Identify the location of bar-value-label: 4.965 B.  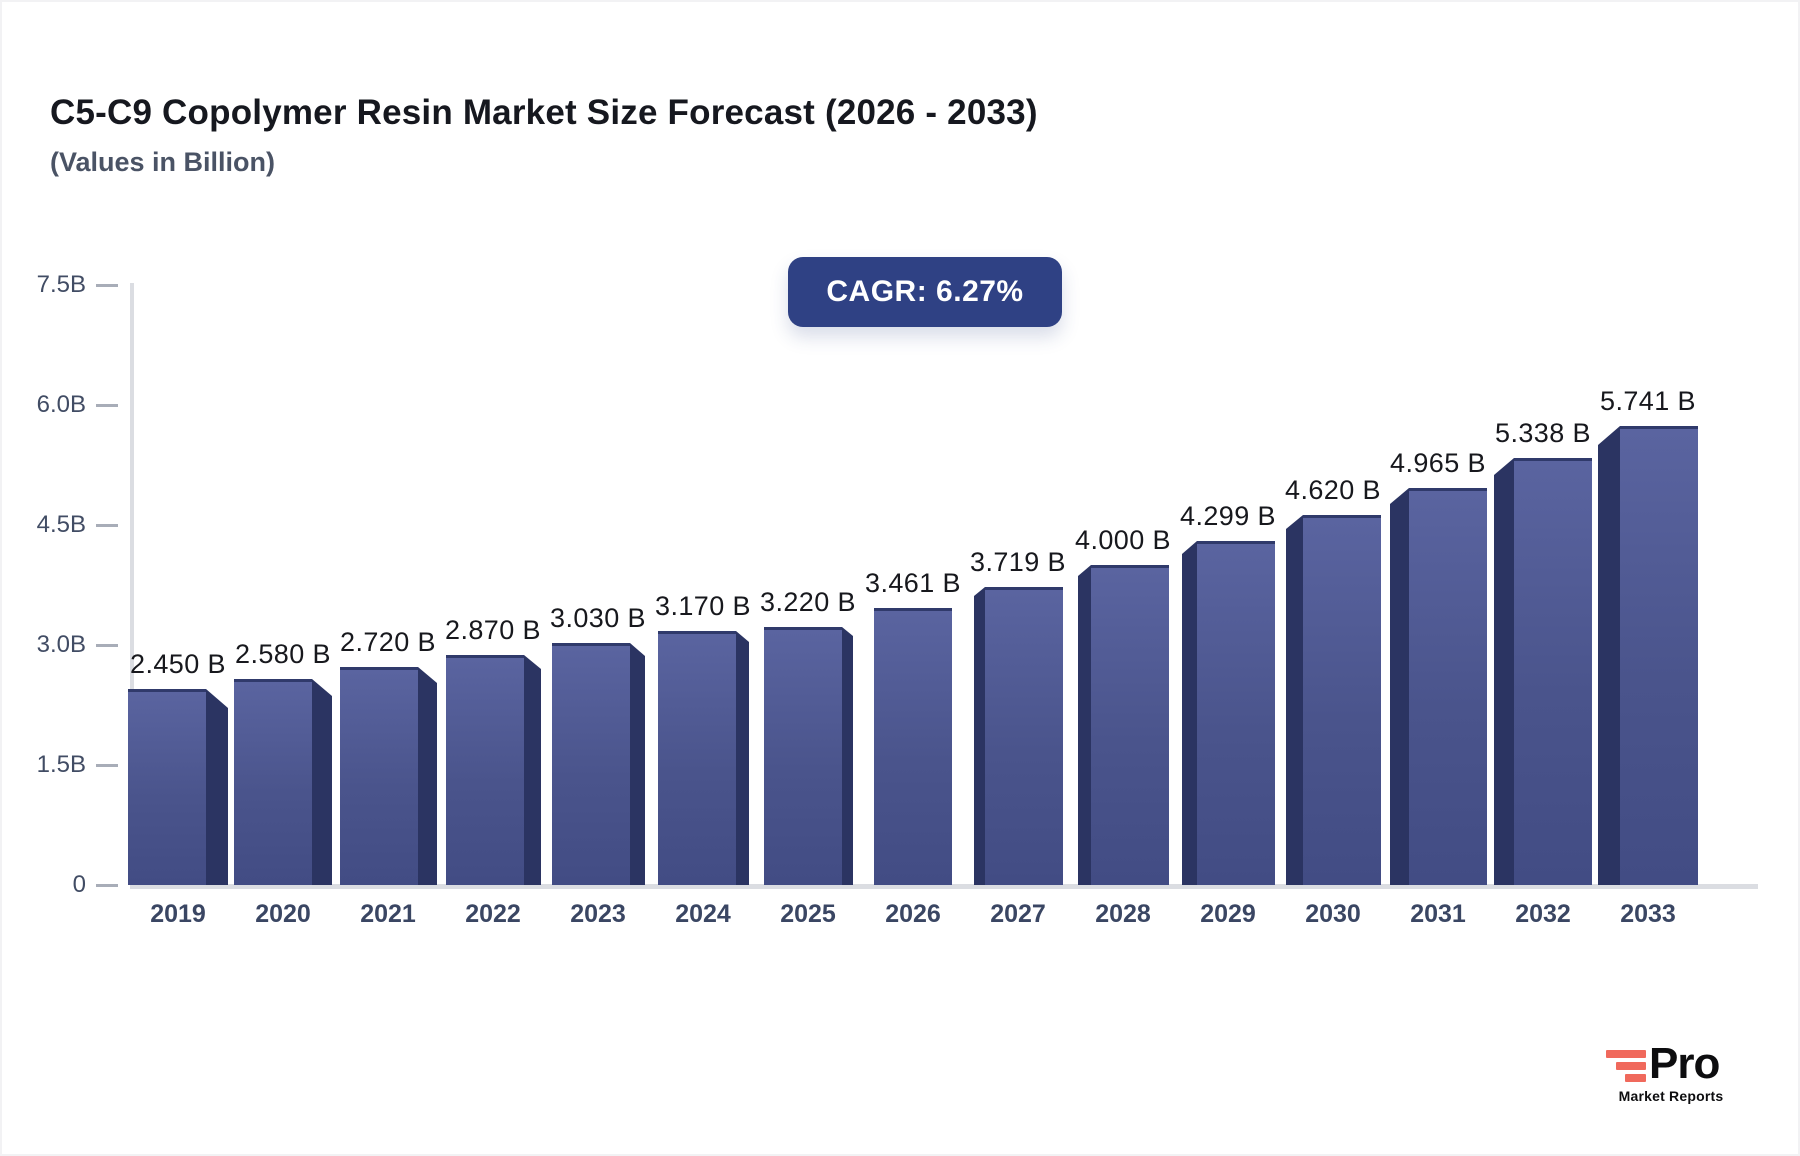
(1438, 463).